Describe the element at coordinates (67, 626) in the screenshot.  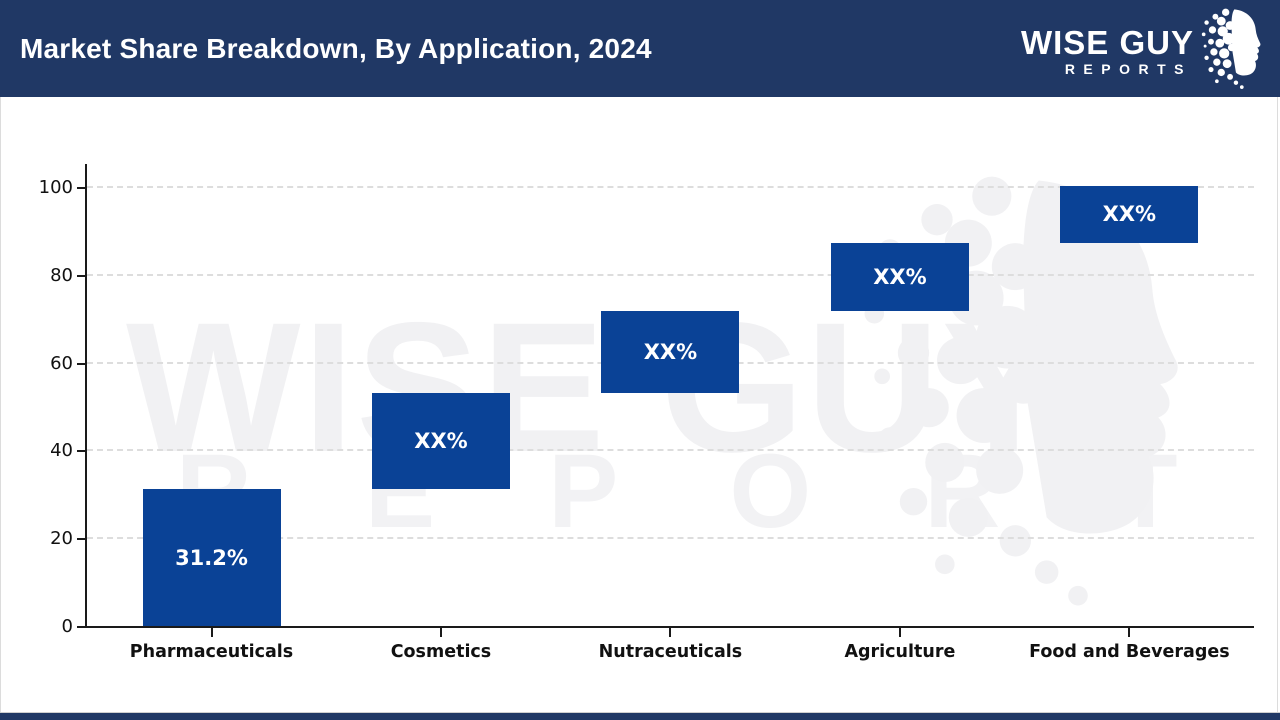
I see `y-tick-label: 0` at that location.